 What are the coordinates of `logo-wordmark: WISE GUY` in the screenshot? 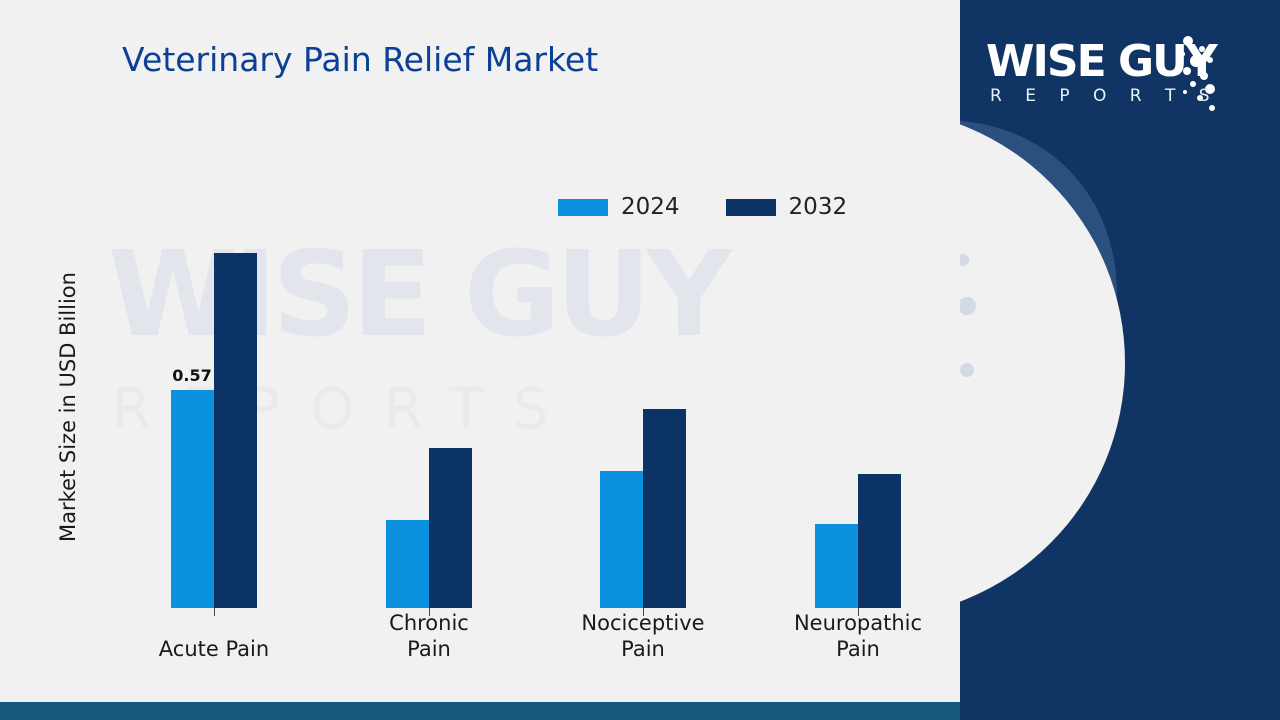 It's located at (1102, 61).